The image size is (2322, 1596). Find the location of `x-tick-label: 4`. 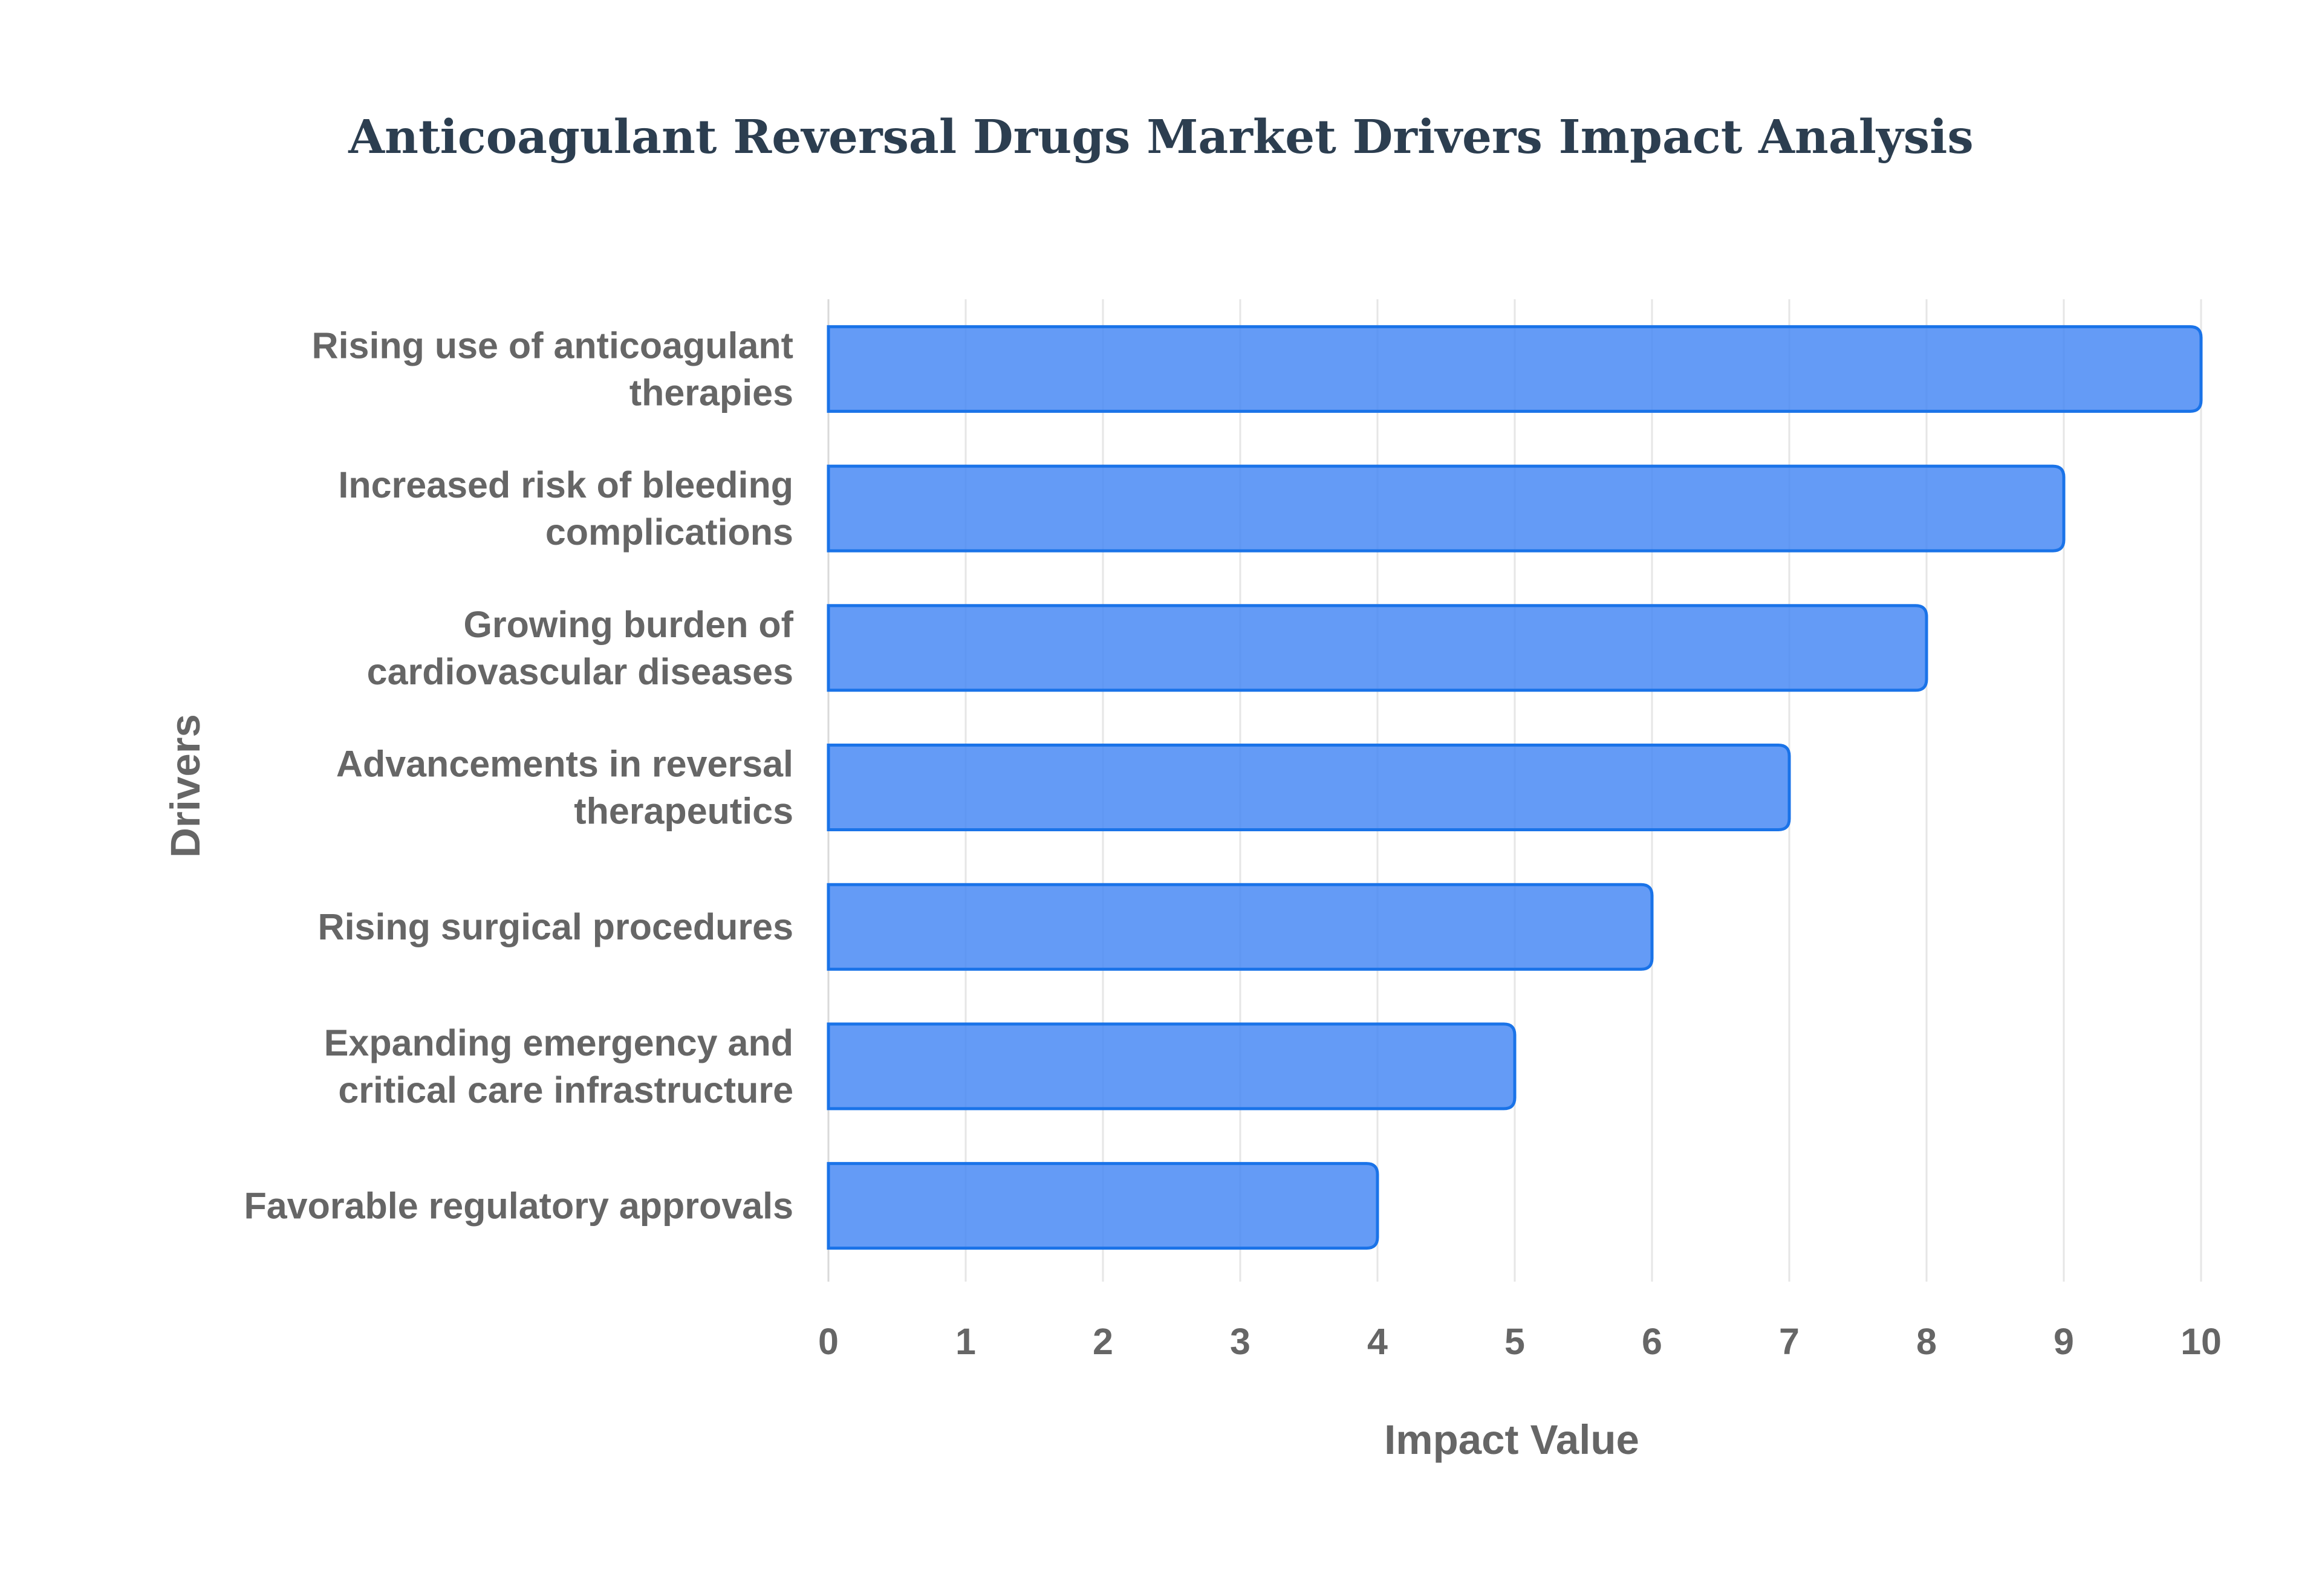

x-tick-label: 4 is located at coordinates (1377, 1341).